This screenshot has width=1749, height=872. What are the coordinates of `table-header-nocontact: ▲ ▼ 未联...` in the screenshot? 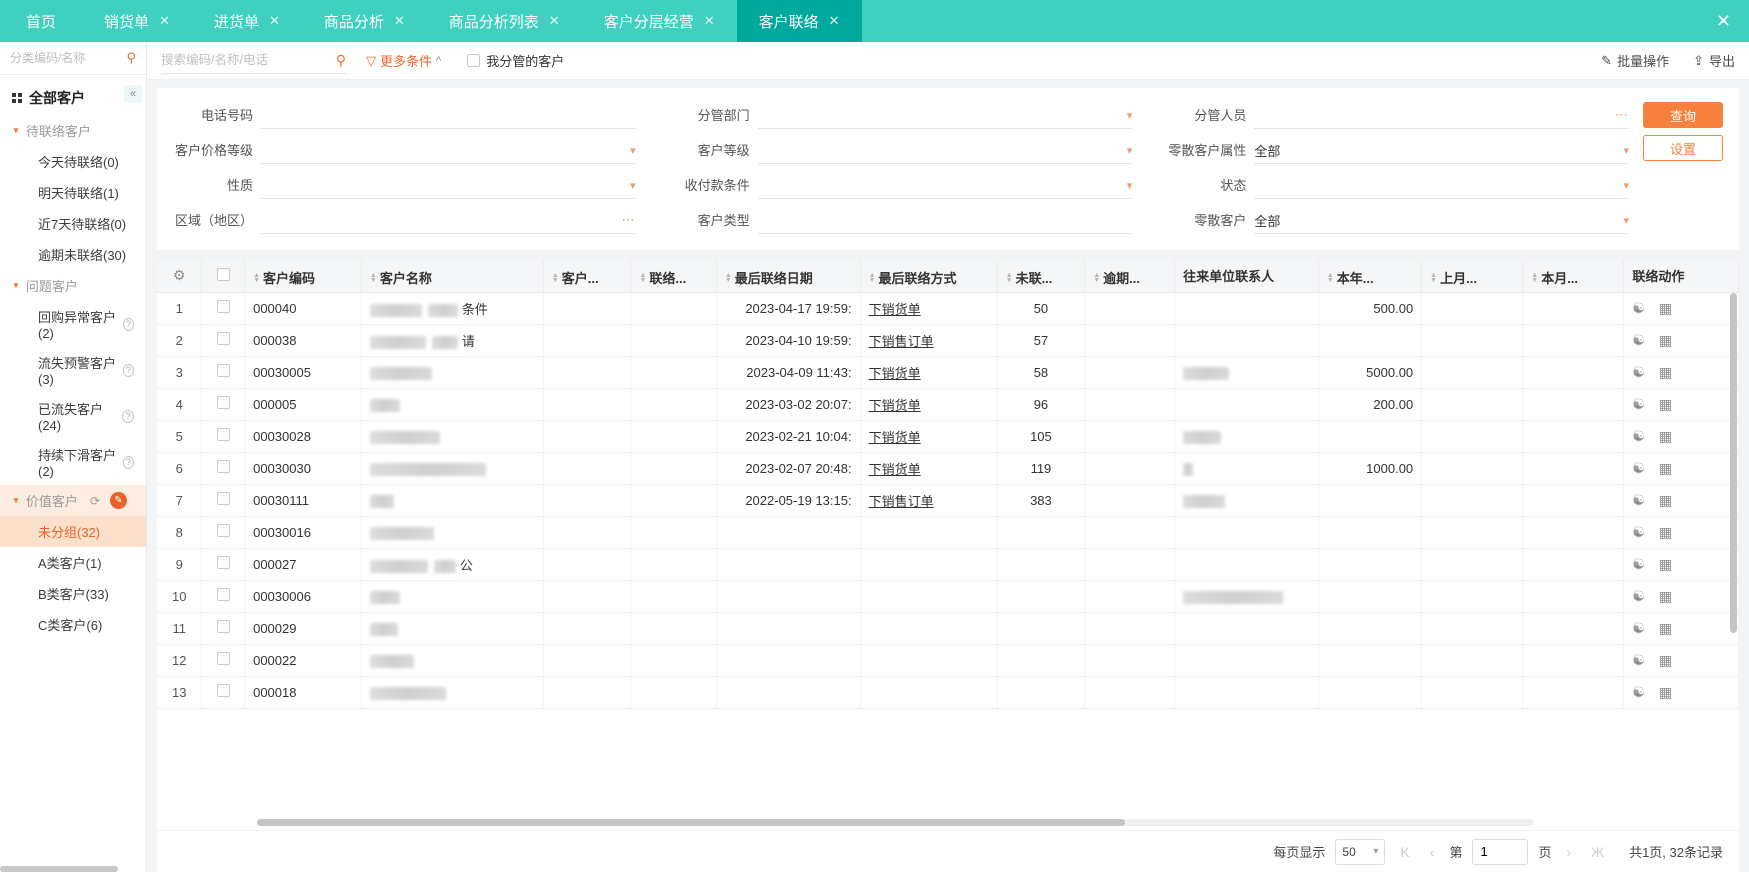 It's located at (1041, 276).